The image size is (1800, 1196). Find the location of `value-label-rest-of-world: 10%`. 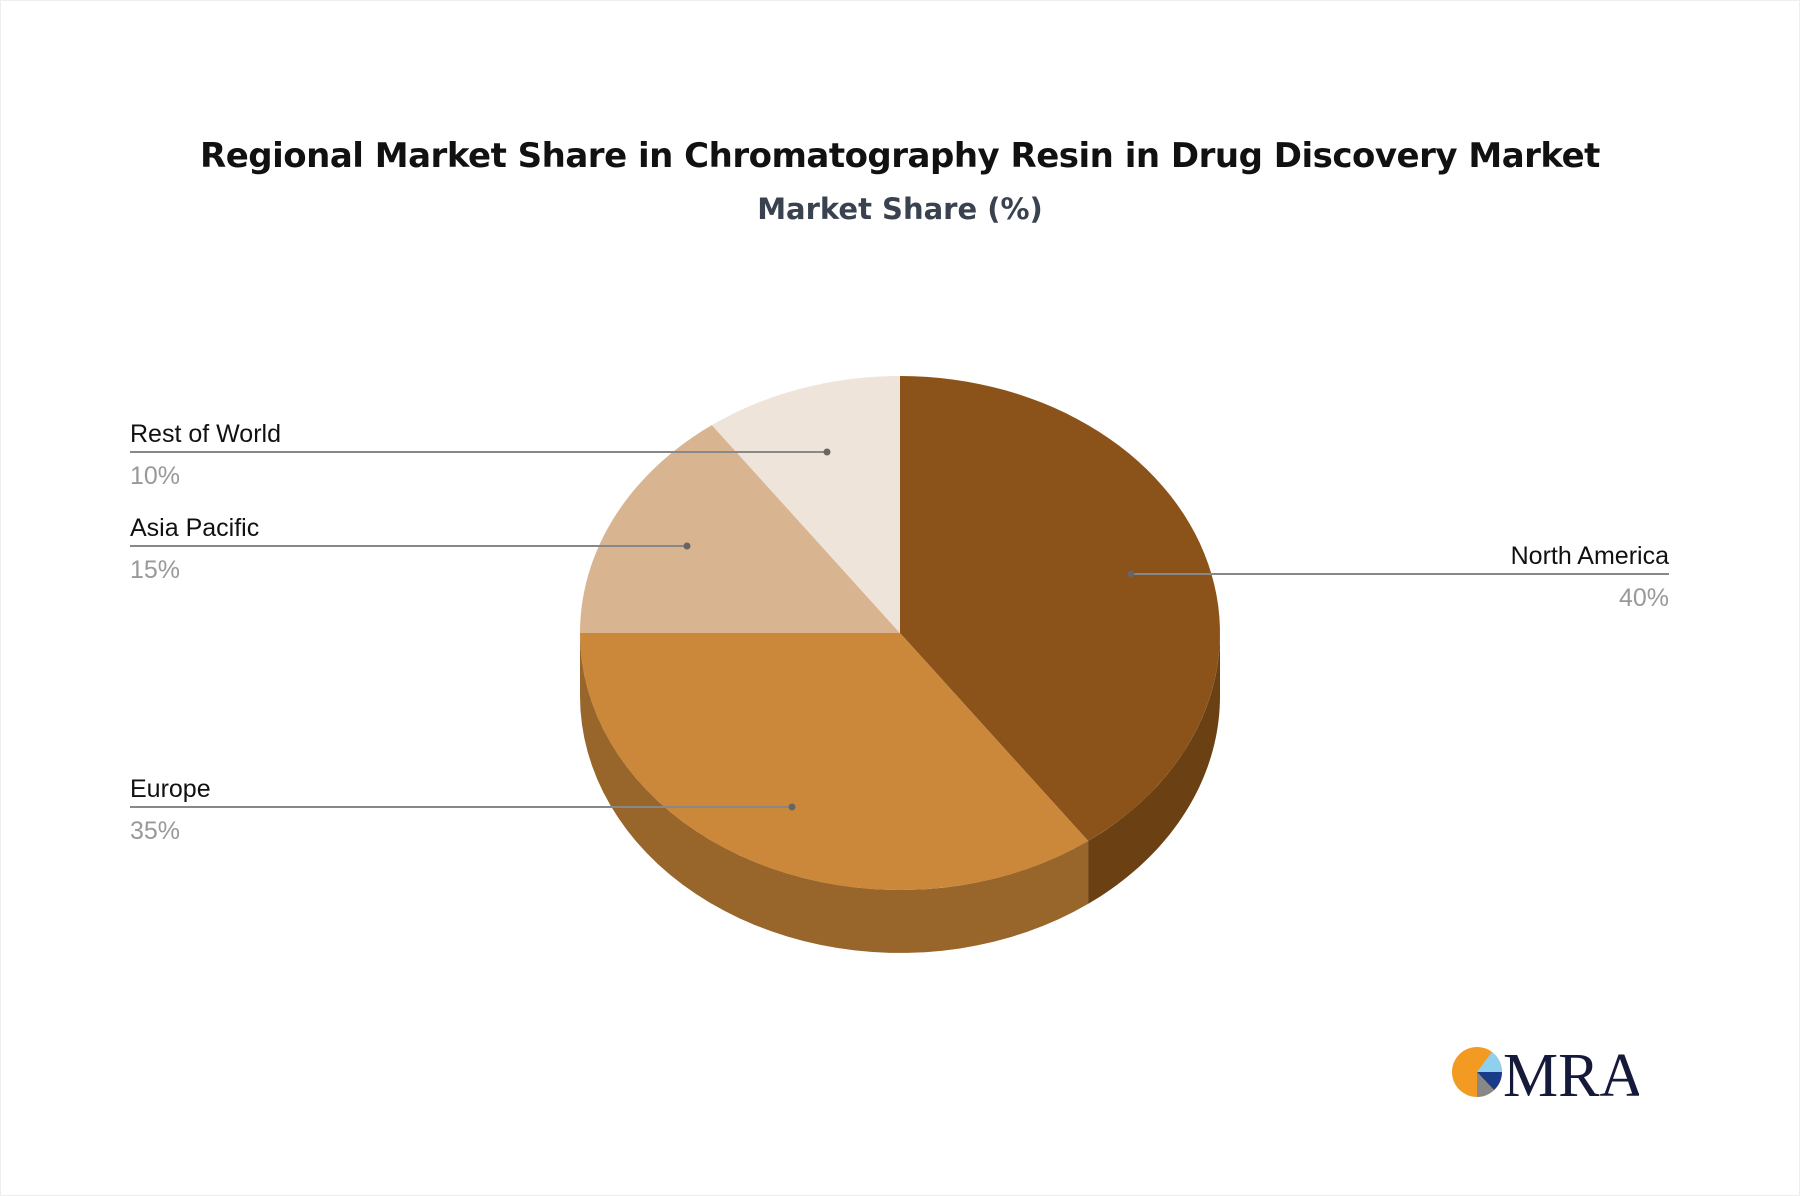

value-label-rest-of-world: 10% is located at coordinates (155, 476).